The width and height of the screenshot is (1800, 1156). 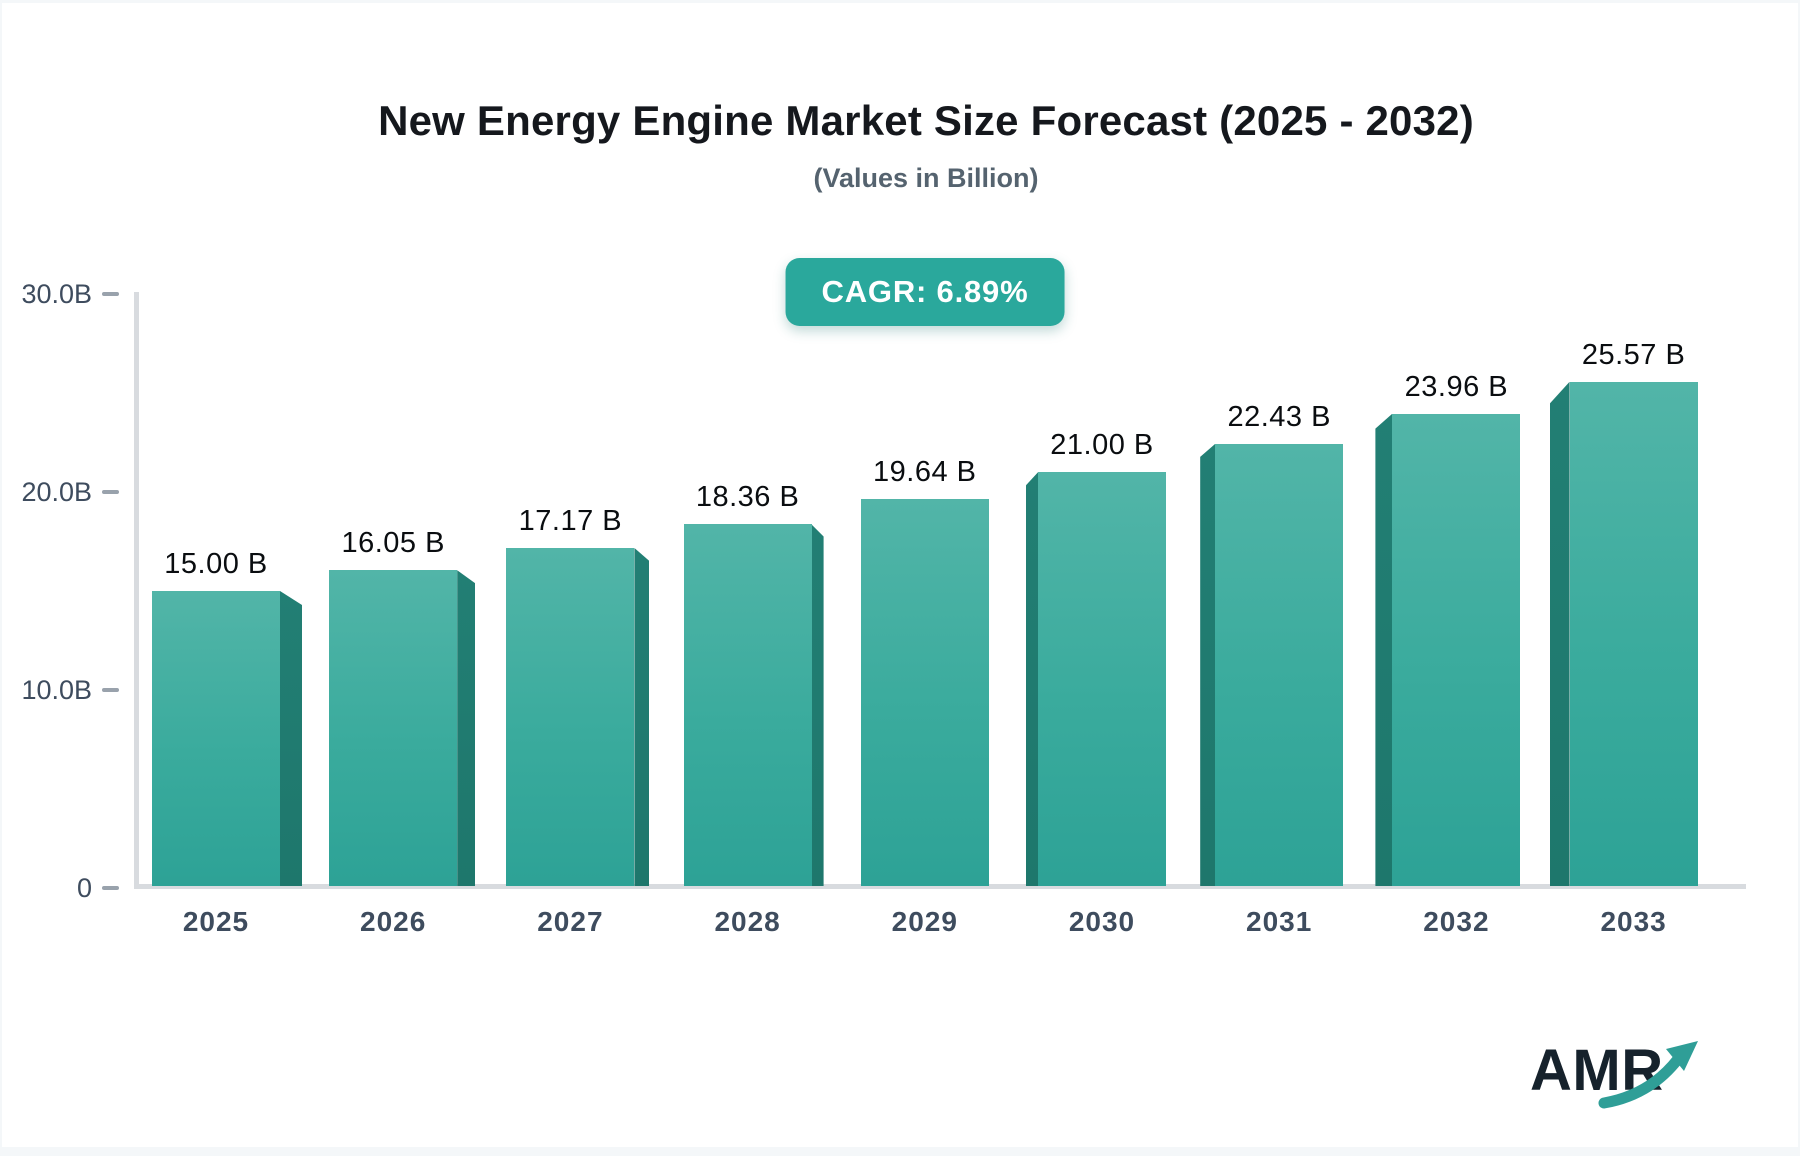 I want to click on y-tick-label: 10.0B, so click(x=56, y=690).